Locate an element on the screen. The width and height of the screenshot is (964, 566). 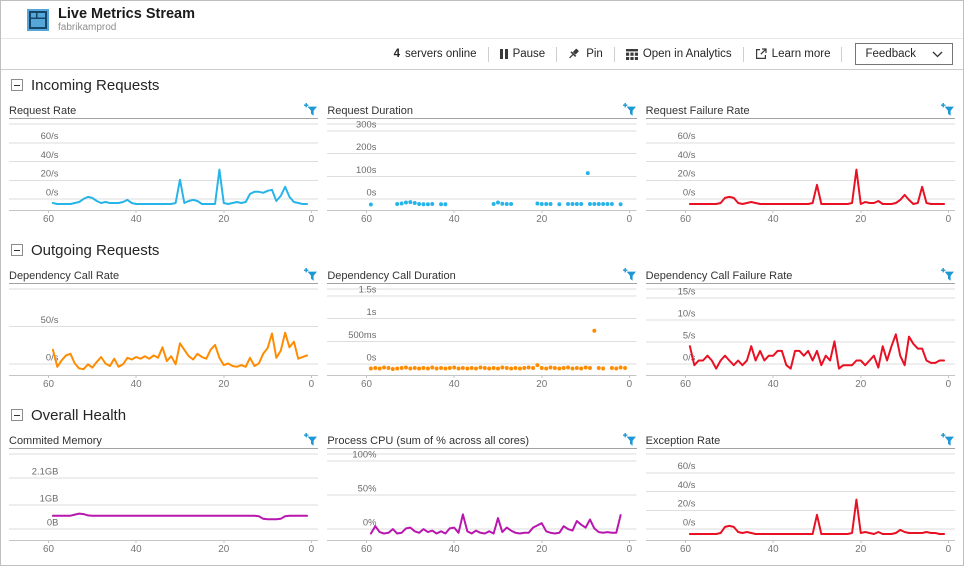
chart-title: Dependency Call Failure Rate is located at coordinates (719, 276).